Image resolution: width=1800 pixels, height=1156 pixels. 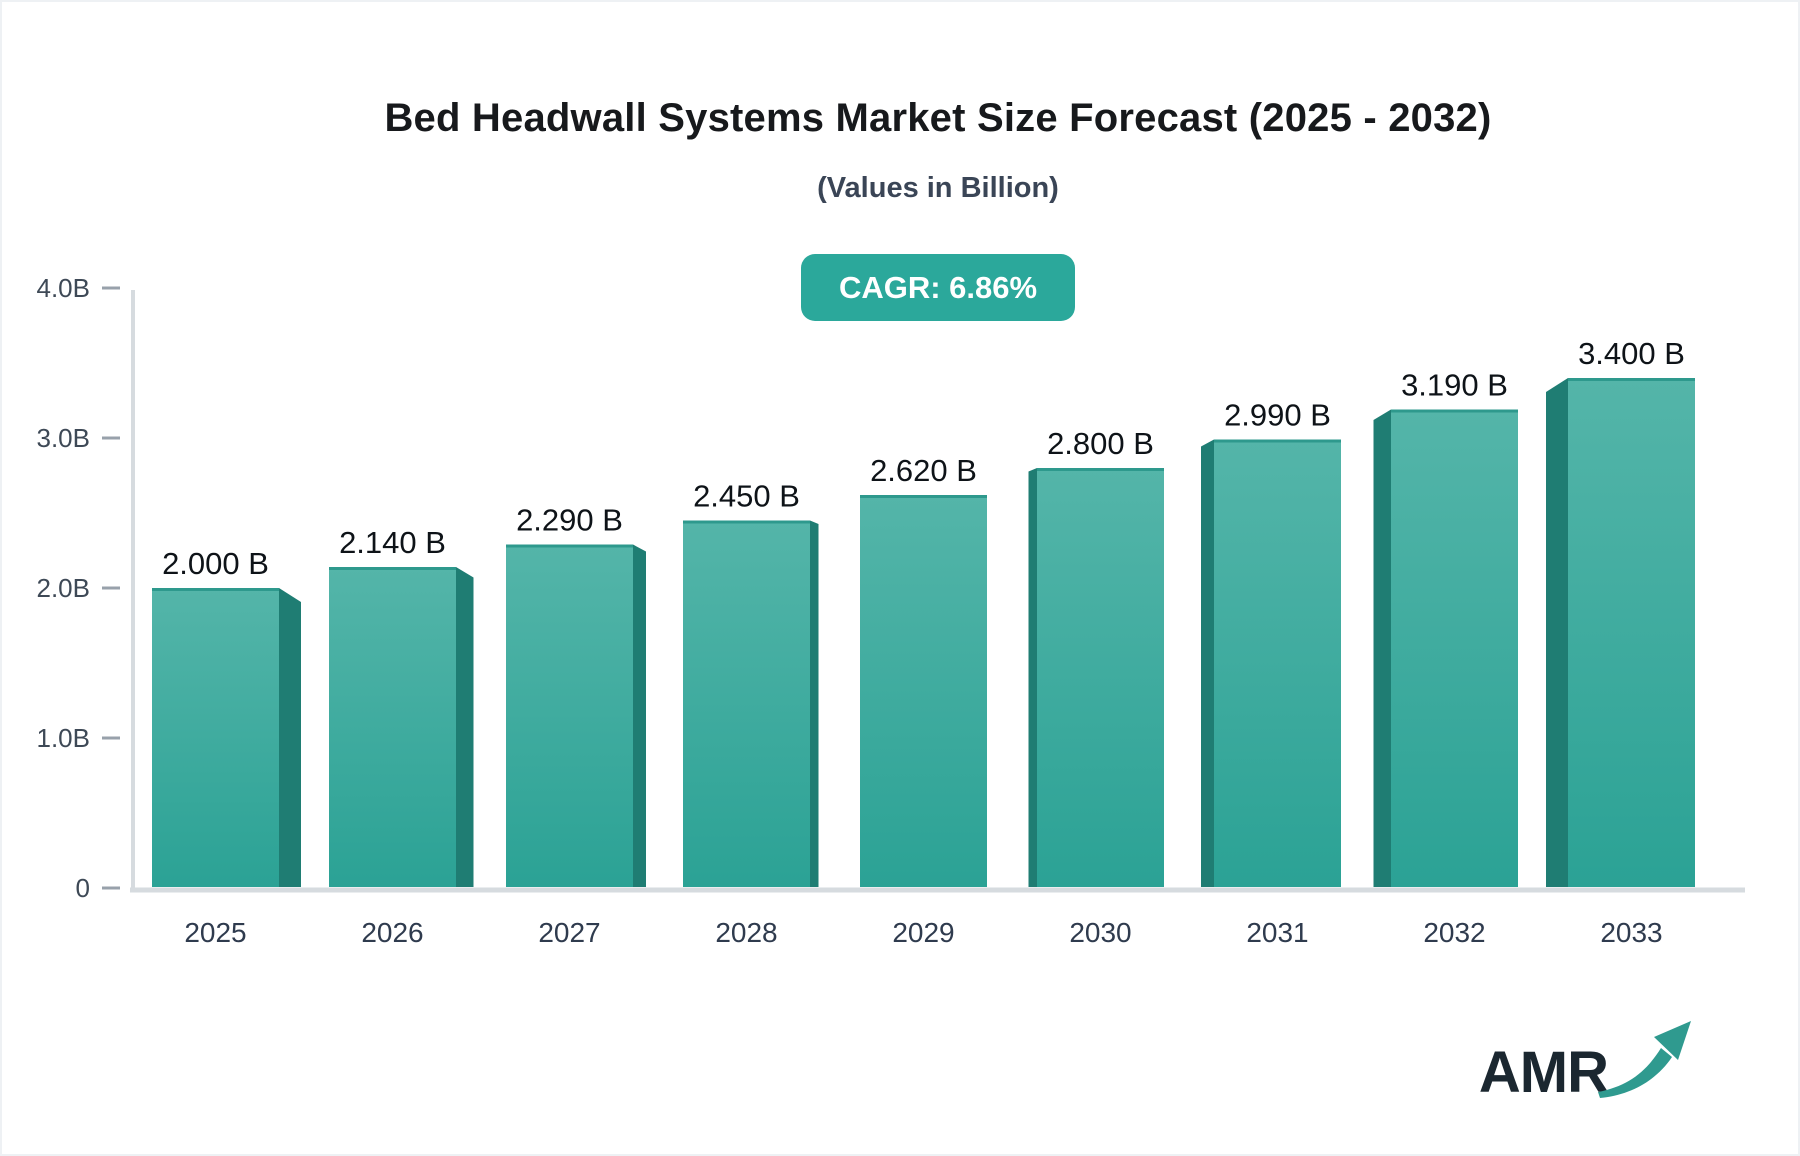 What do you see at coordinates (1277, 932) in the screenshot?
I see `x-tick-label-2031: 2031` at bounding box center [1277, 932].